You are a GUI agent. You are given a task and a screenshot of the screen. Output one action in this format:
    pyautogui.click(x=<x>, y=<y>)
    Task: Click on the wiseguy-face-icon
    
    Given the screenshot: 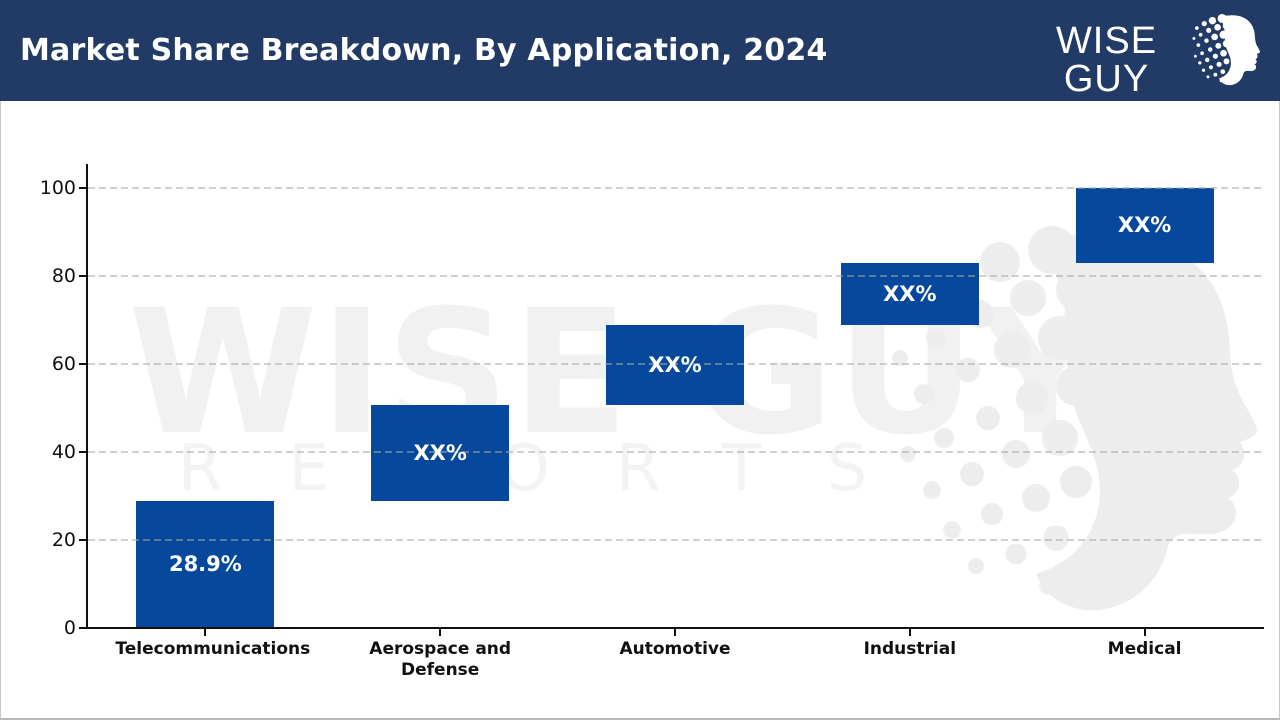 What is the action you would take?
    pyautogui.click(x=1226, y=50)
    